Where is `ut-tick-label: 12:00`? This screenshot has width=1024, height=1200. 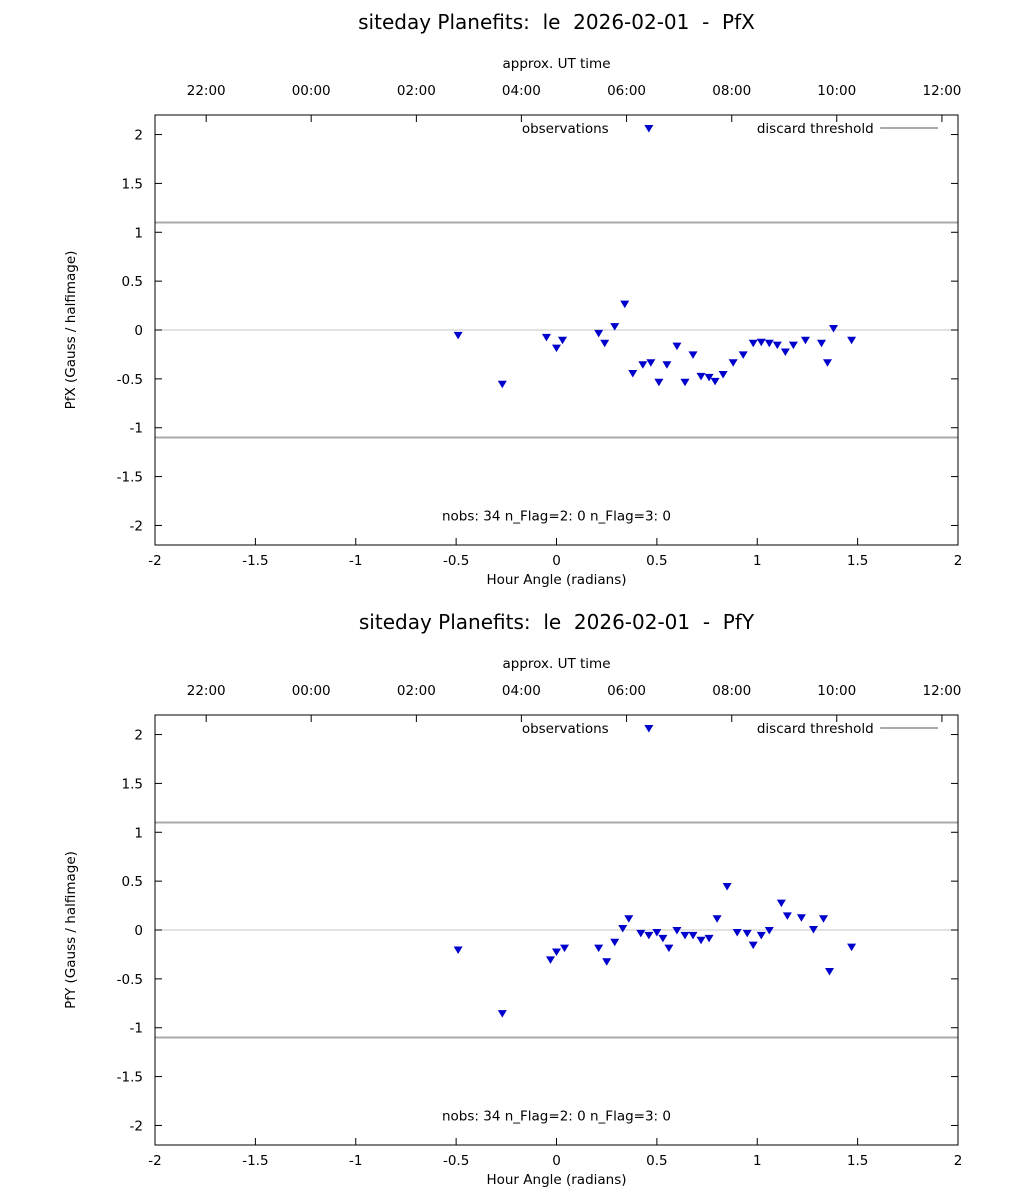 ut-tick-label: 12:00 is located at coordinates (941, 691).